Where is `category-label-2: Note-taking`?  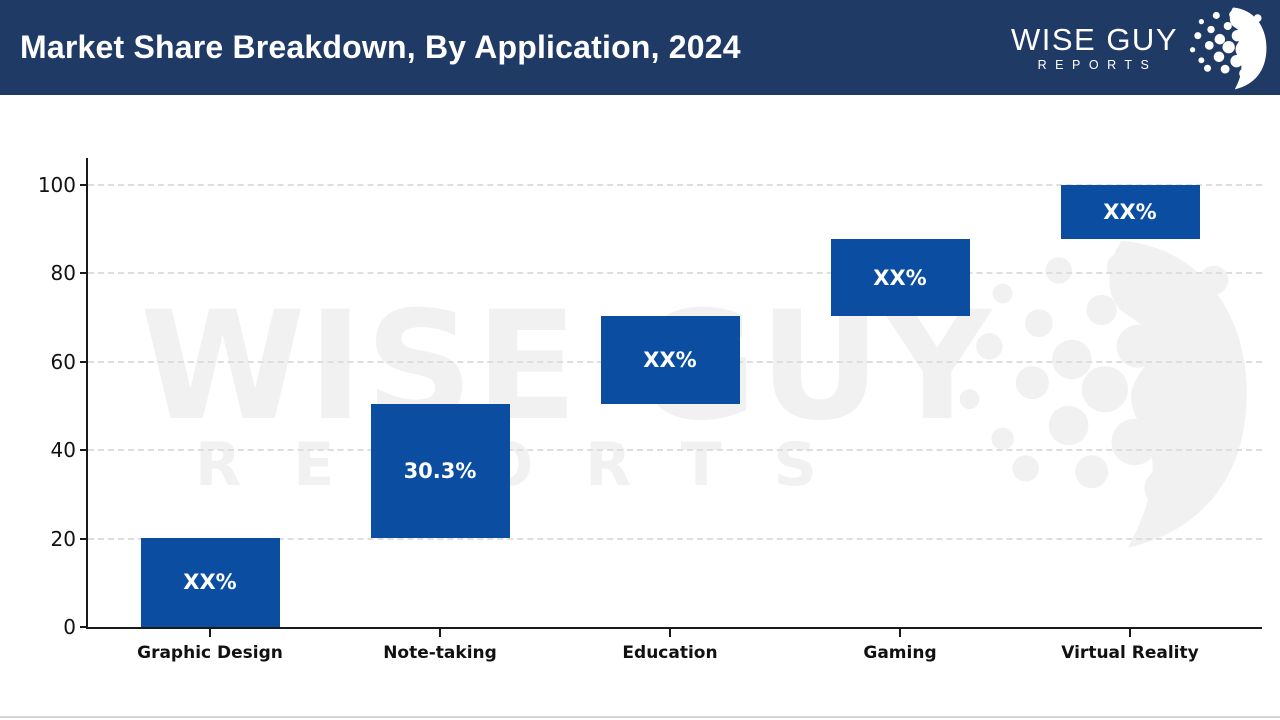 category-label-2: Note-taking is located at coordinates (440, 653).